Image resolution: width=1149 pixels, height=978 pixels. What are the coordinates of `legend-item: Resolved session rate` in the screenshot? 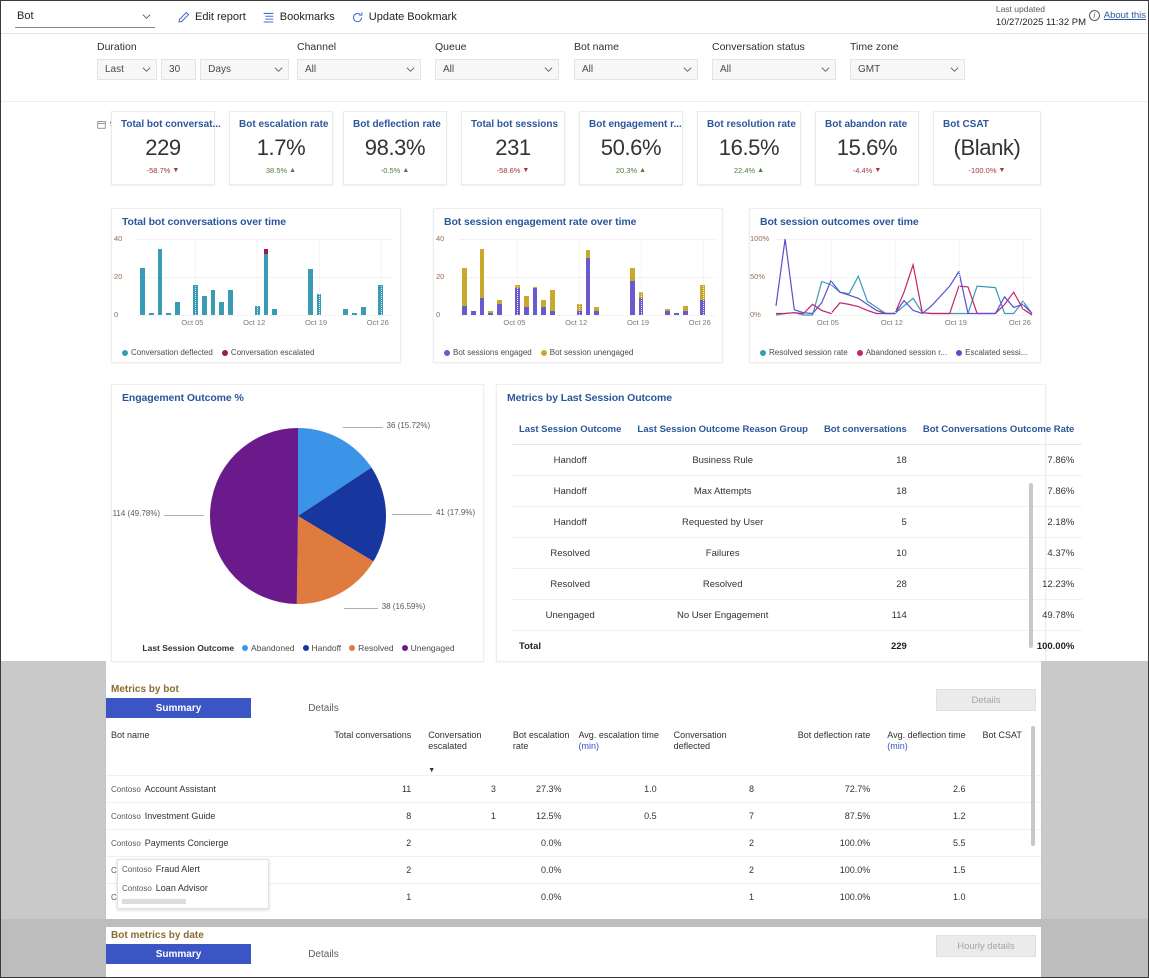 It's located at (804, 352).